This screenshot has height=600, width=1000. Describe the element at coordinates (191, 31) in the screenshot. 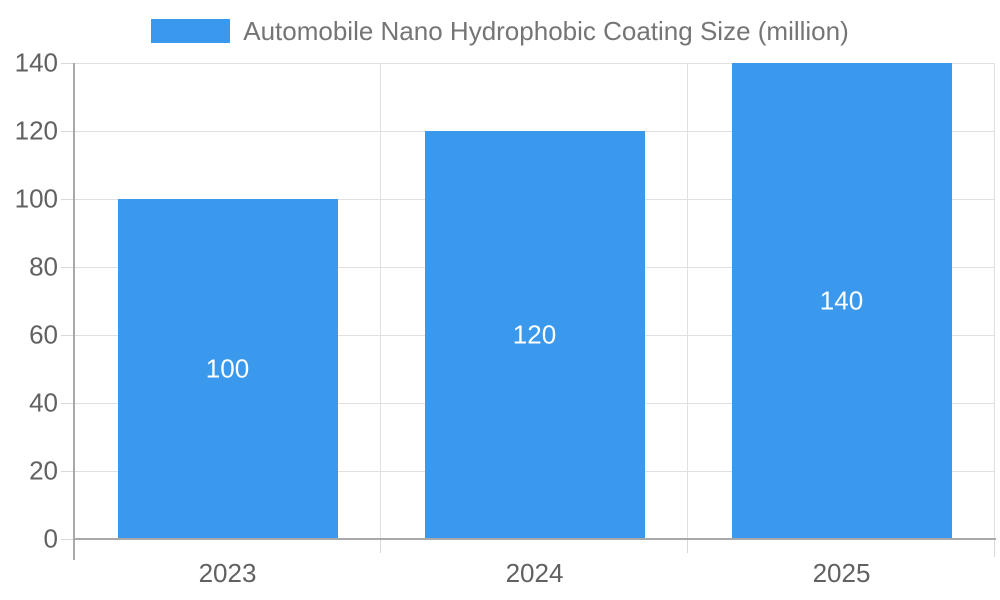

I see `legend-swatch` at that location.